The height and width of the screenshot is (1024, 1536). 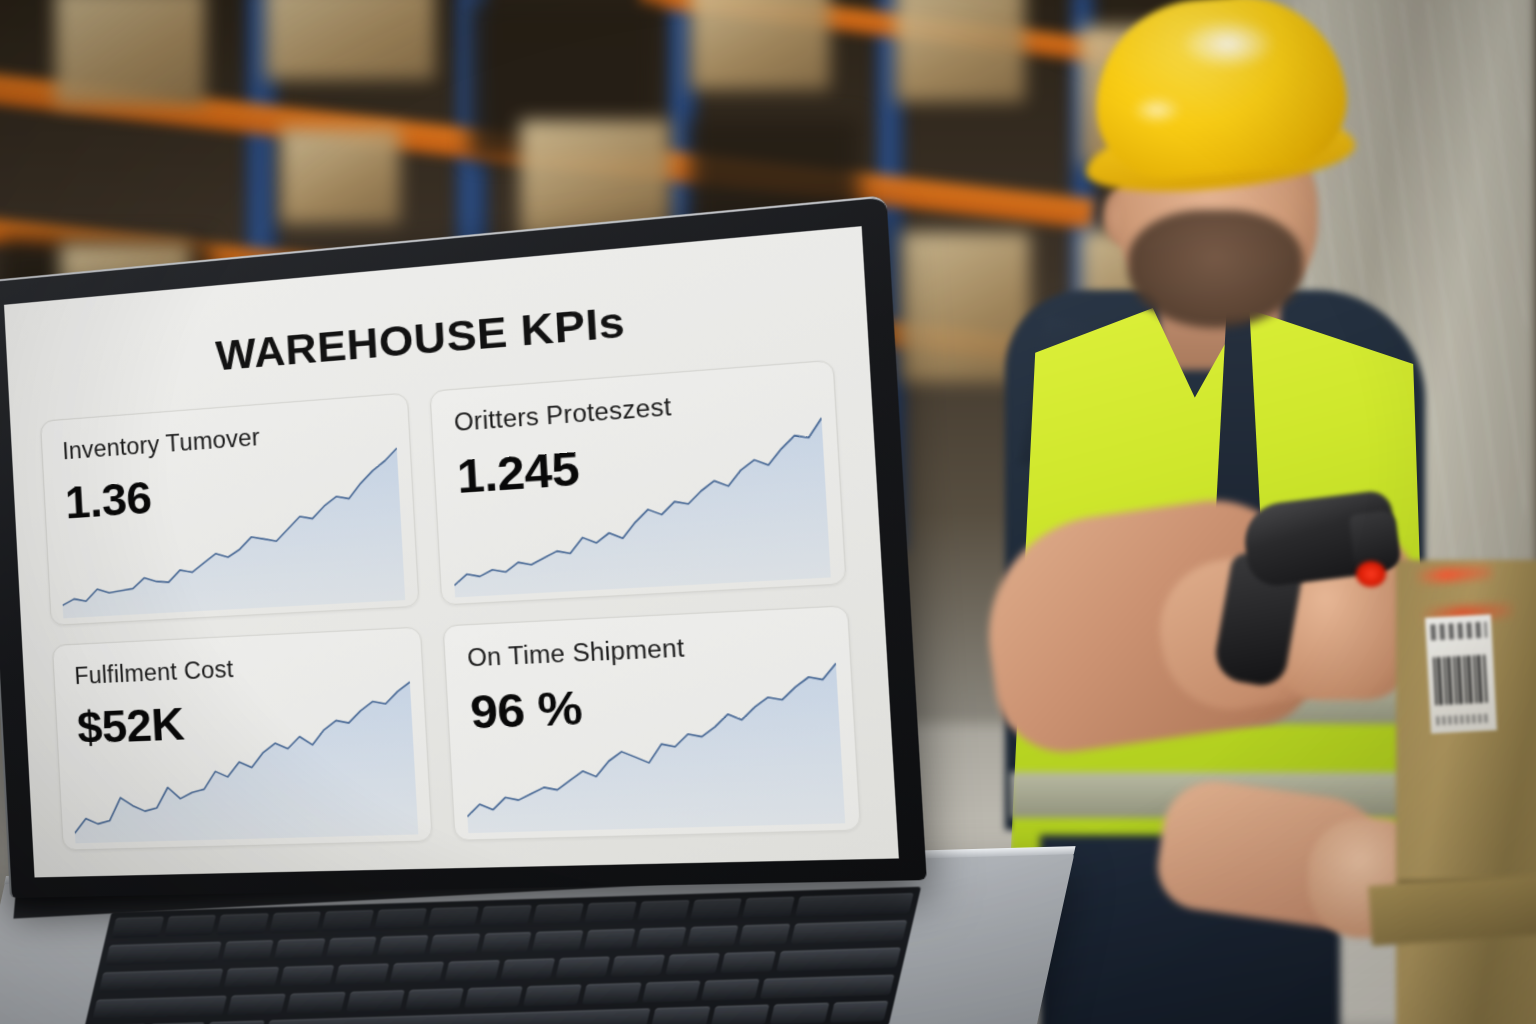 What do you see at coordinates (1215, 269) in the screenshot?
I see `beard` at bounding box center [1215, 269].